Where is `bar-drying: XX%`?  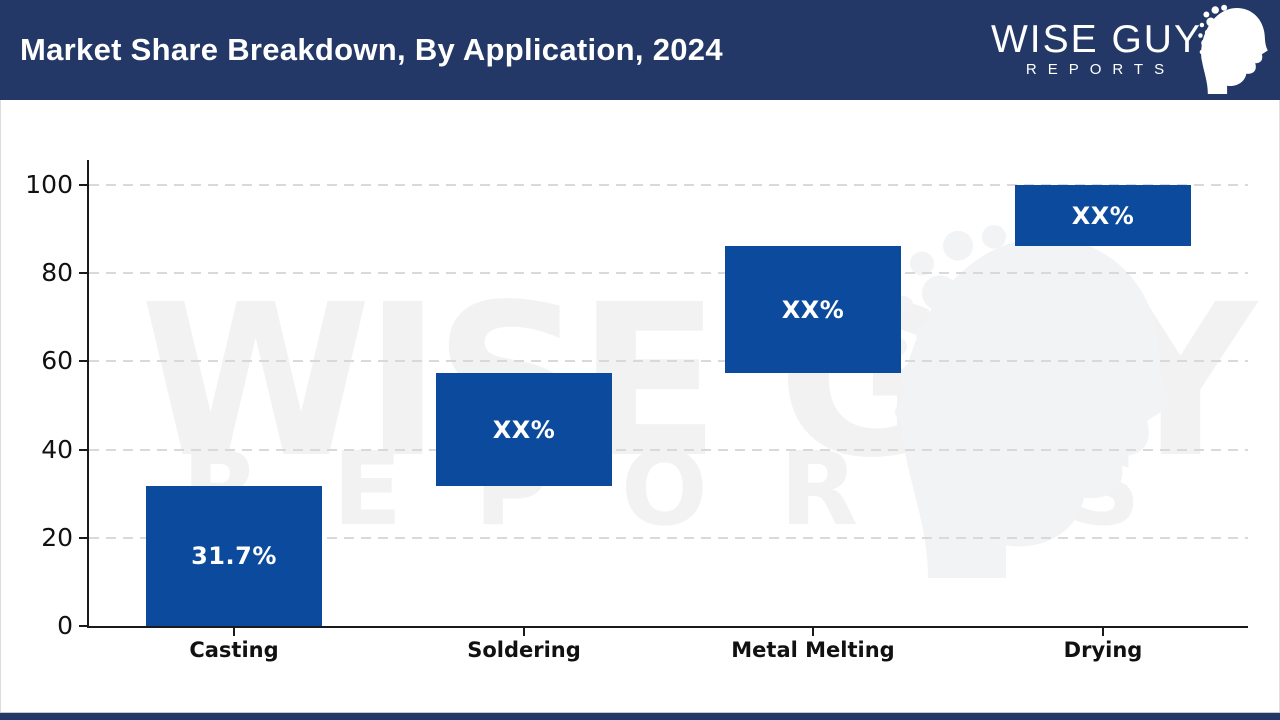 bar-drying: XX% is located at coordinates (1103, 215).